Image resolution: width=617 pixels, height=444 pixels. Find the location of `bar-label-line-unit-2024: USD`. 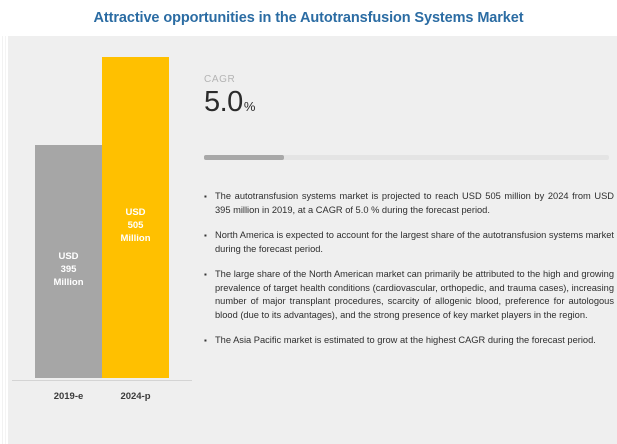

bar-label-line-unit-2024: USD is located at coordinates (135, 212).